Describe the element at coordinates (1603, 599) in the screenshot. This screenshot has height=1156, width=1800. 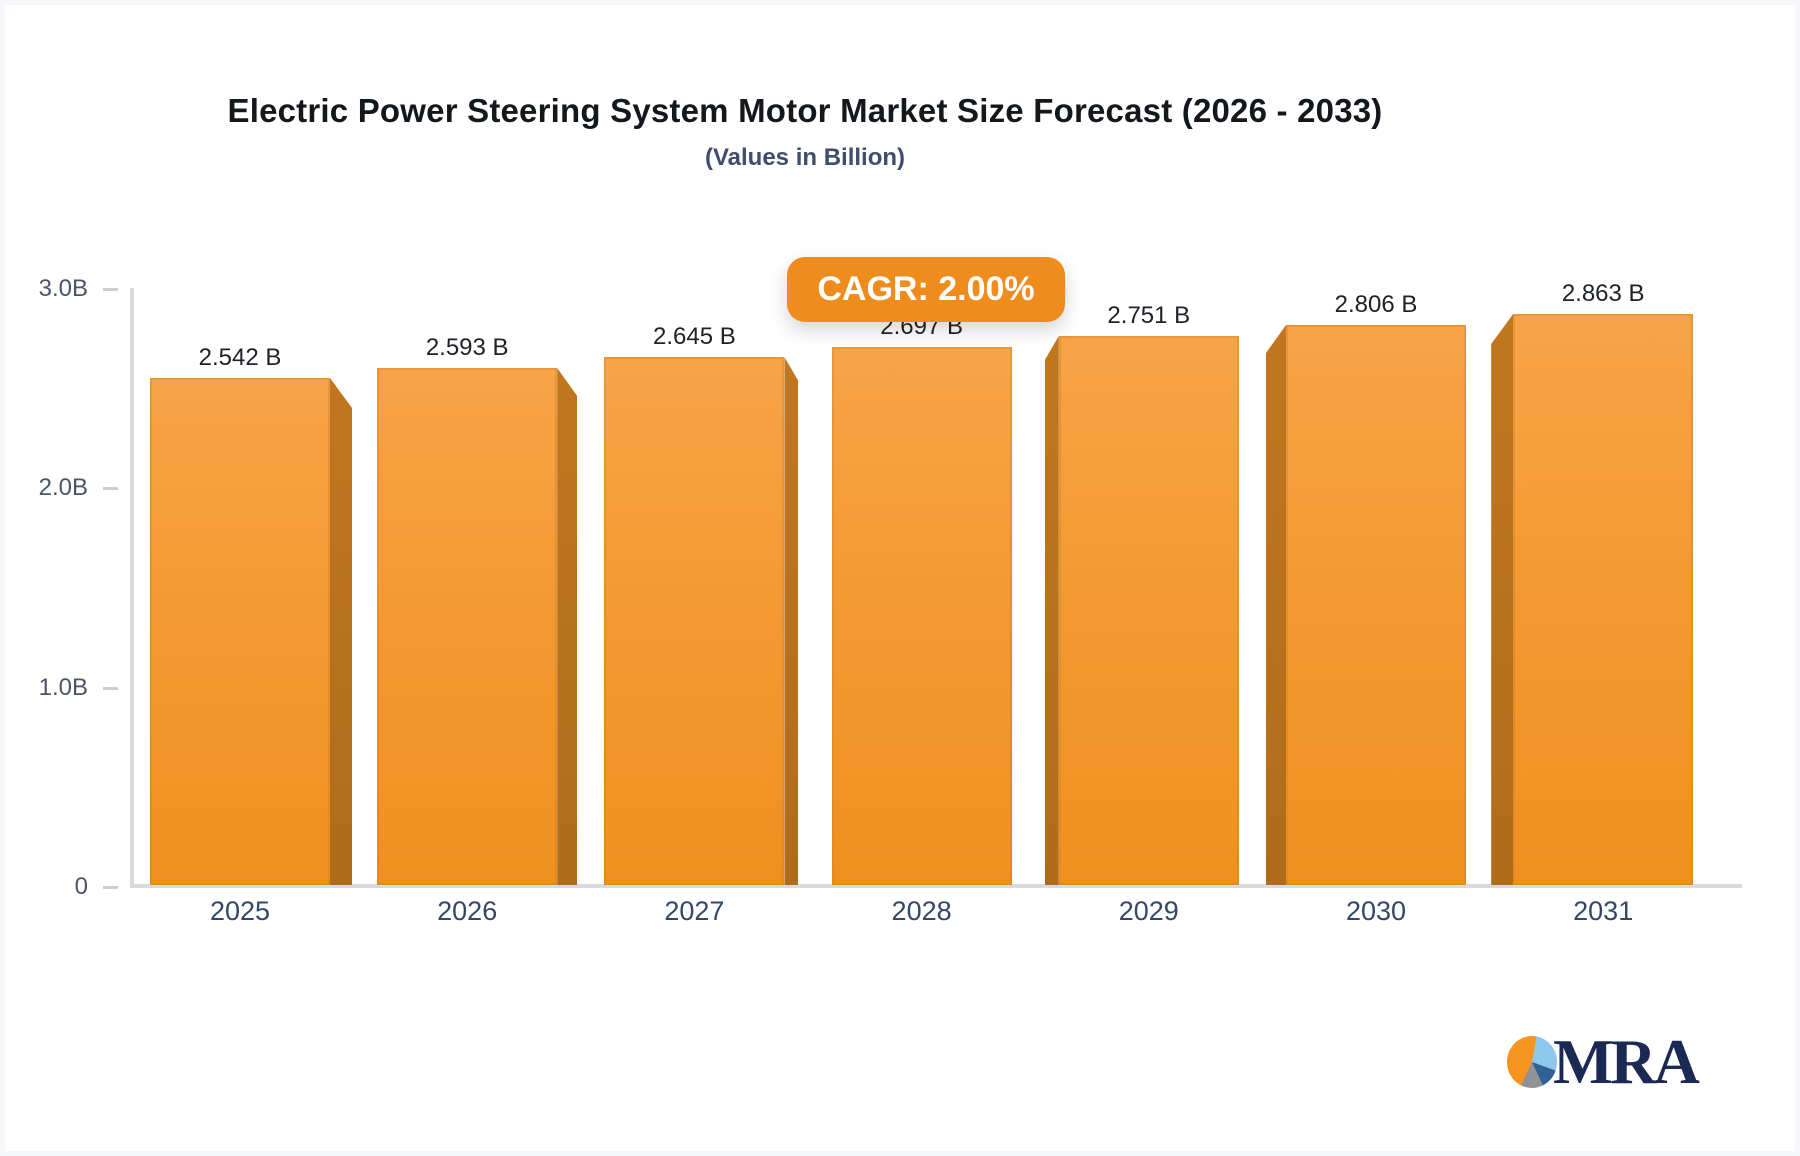
I see `bar-face-2031` at that location.